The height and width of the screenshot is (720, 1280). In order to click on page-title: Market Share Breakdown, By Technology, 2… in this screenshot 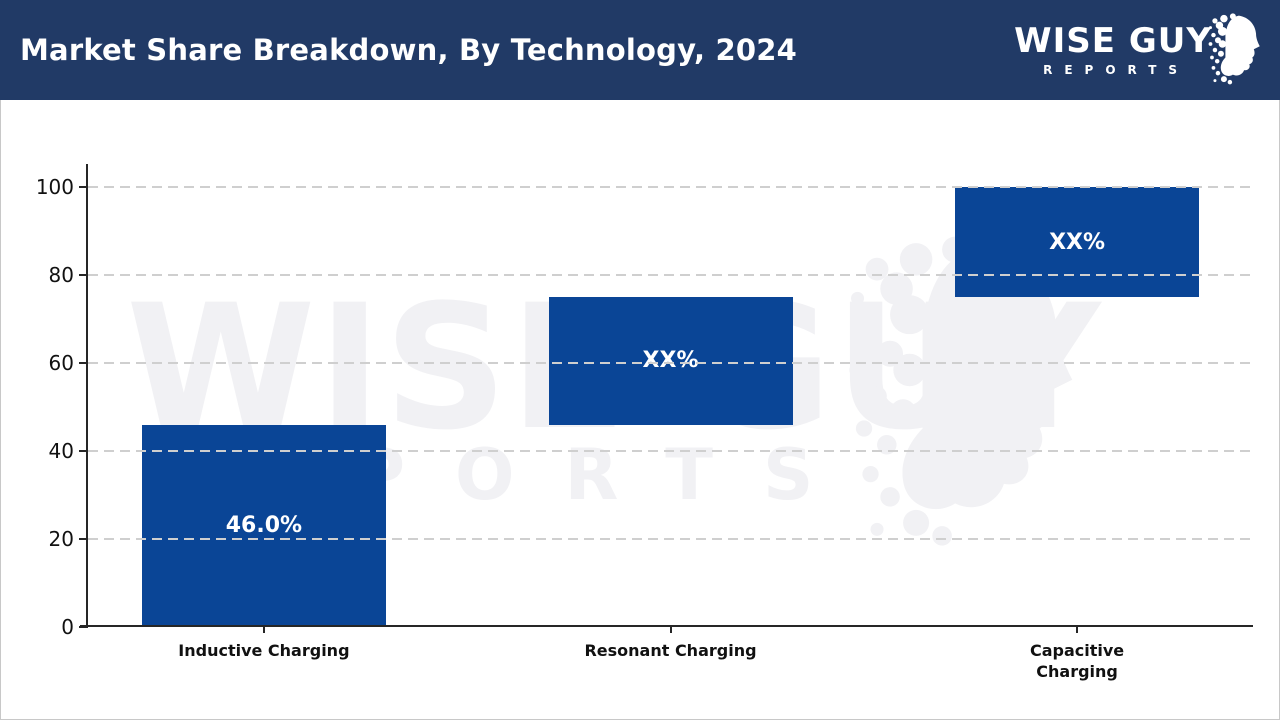, I will do `click(409, 50)`.